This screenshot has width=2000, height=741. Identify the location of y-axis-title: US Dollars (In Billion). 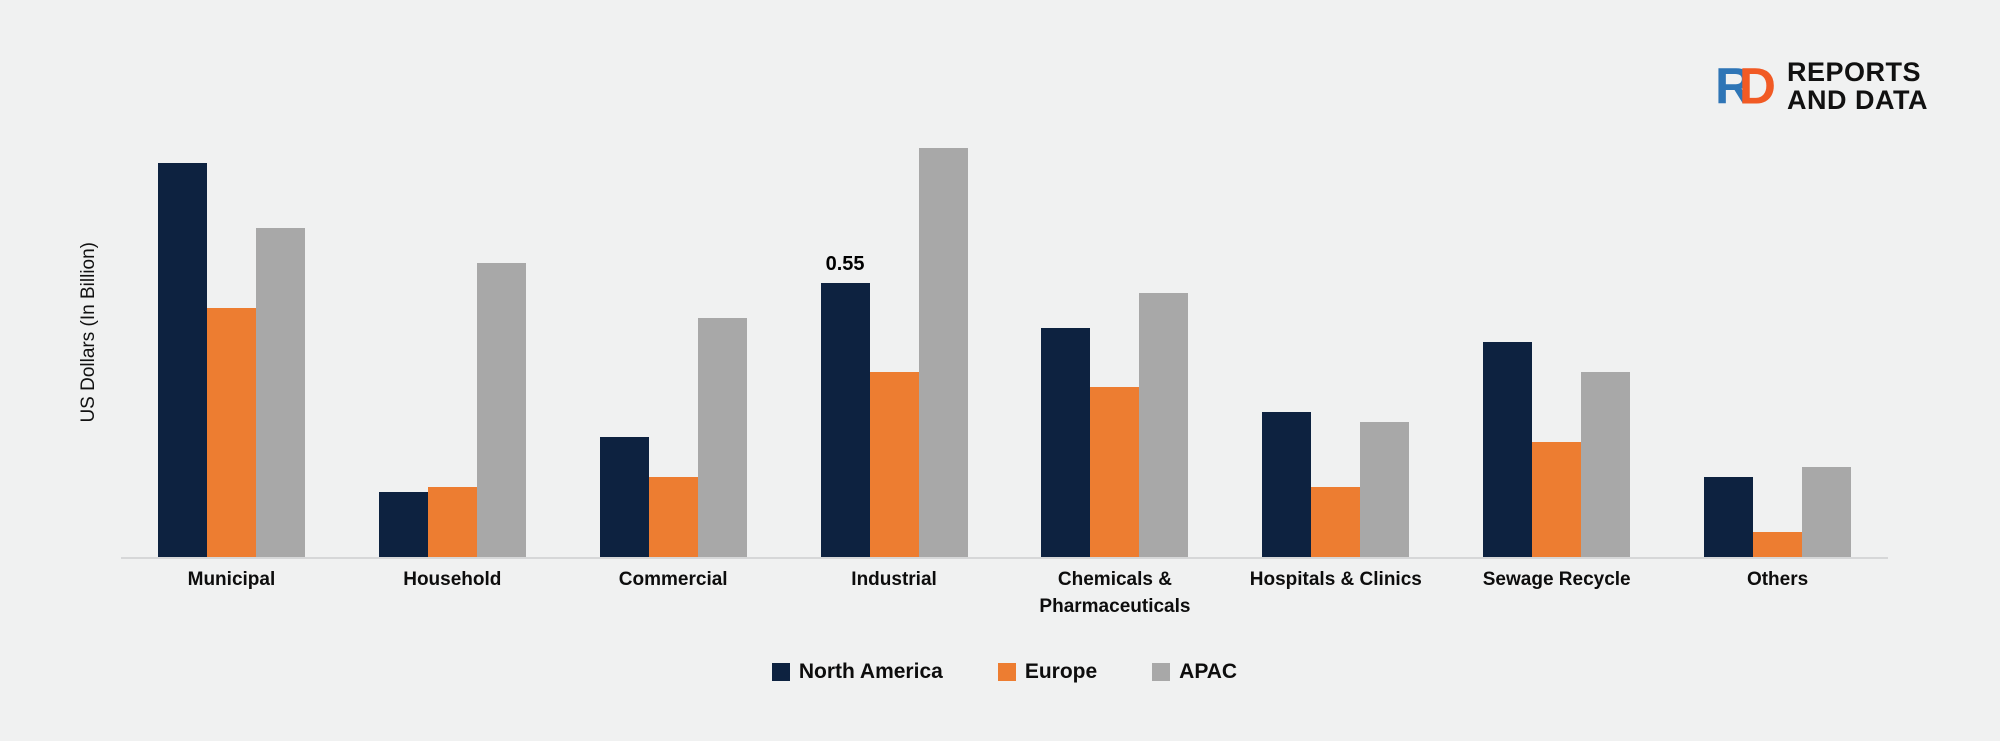
(88, 332).